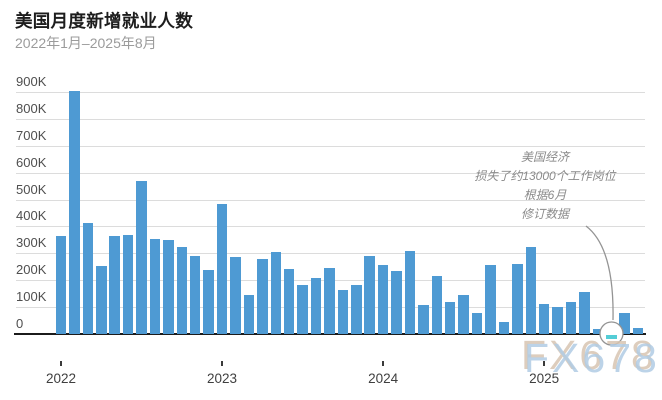  I want to click on x-axis-zero-line, so click(330, 334).